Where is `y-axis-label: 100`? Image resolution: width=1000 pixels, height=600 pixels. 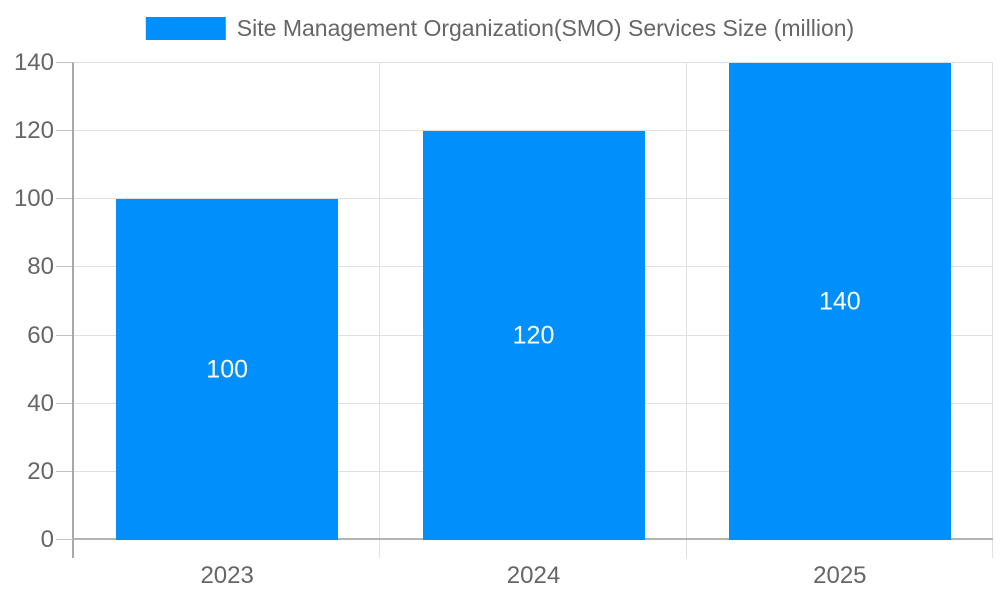 y-axis-label: 100 is located at coordinates (33, 199).